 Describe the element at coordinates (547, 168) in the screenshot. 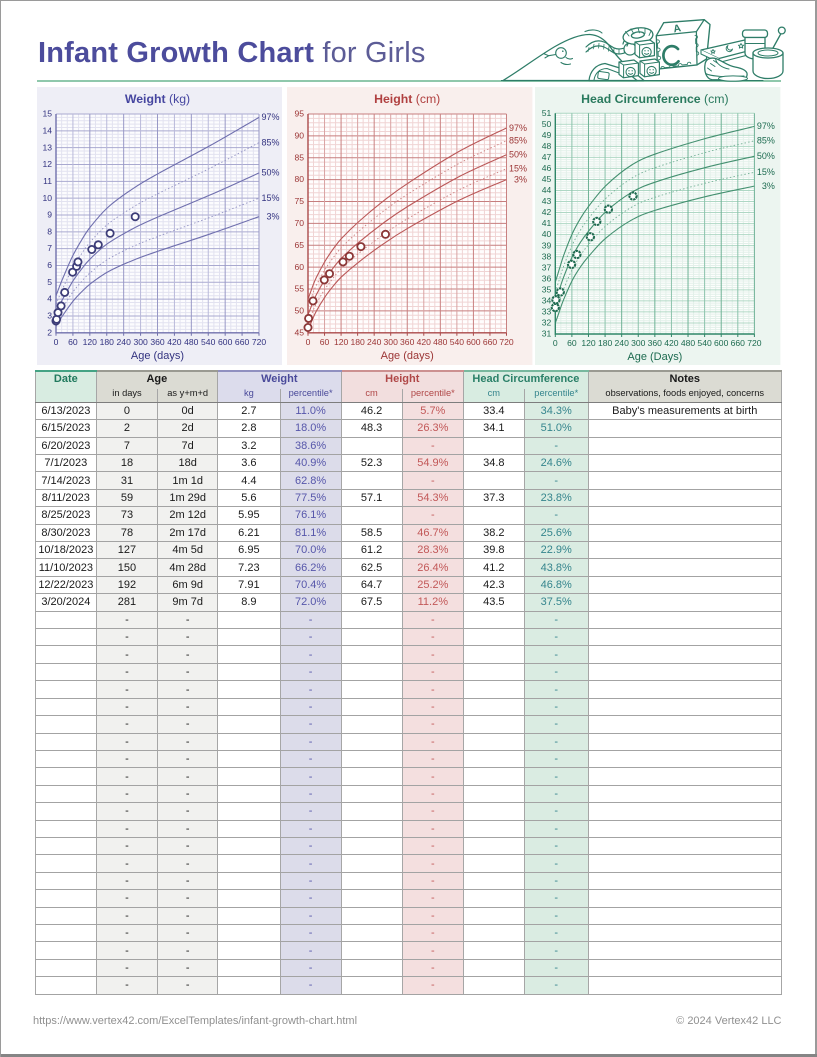

I see `svg-text: 46` at that location.